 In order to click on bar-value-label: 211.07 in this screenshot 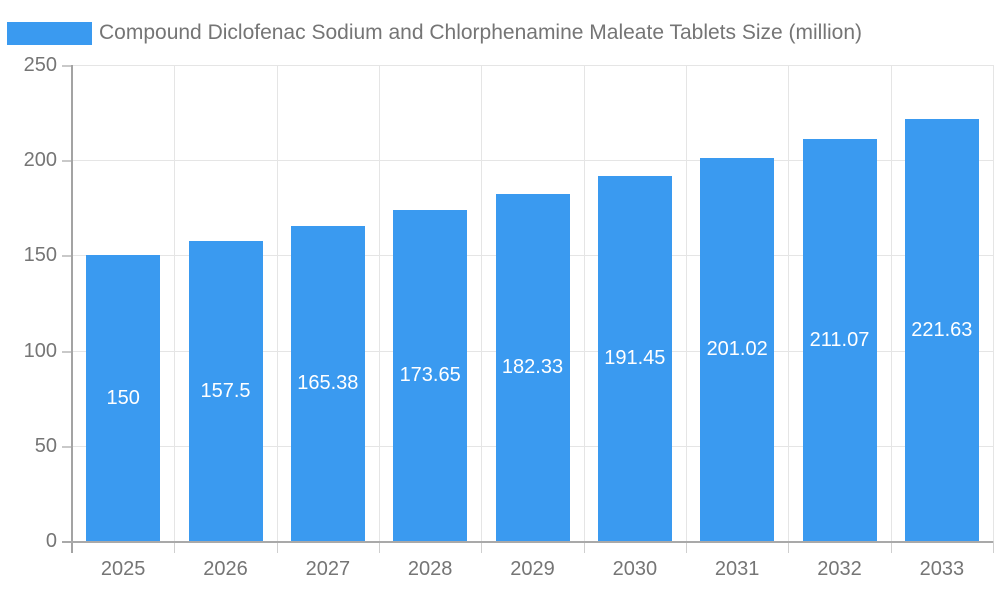, I will do `click(839, 339)`.